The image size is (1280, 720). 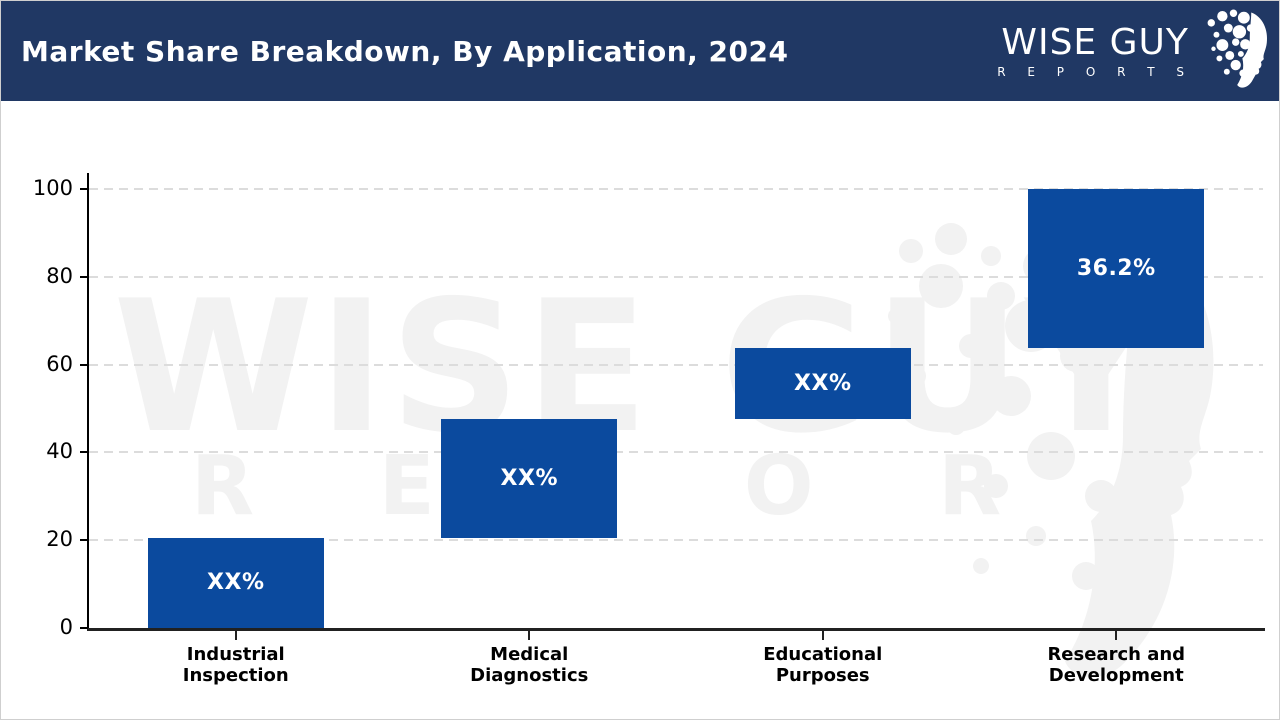 I want to click on y-tick-label: 0, so click(x=66, y=627).